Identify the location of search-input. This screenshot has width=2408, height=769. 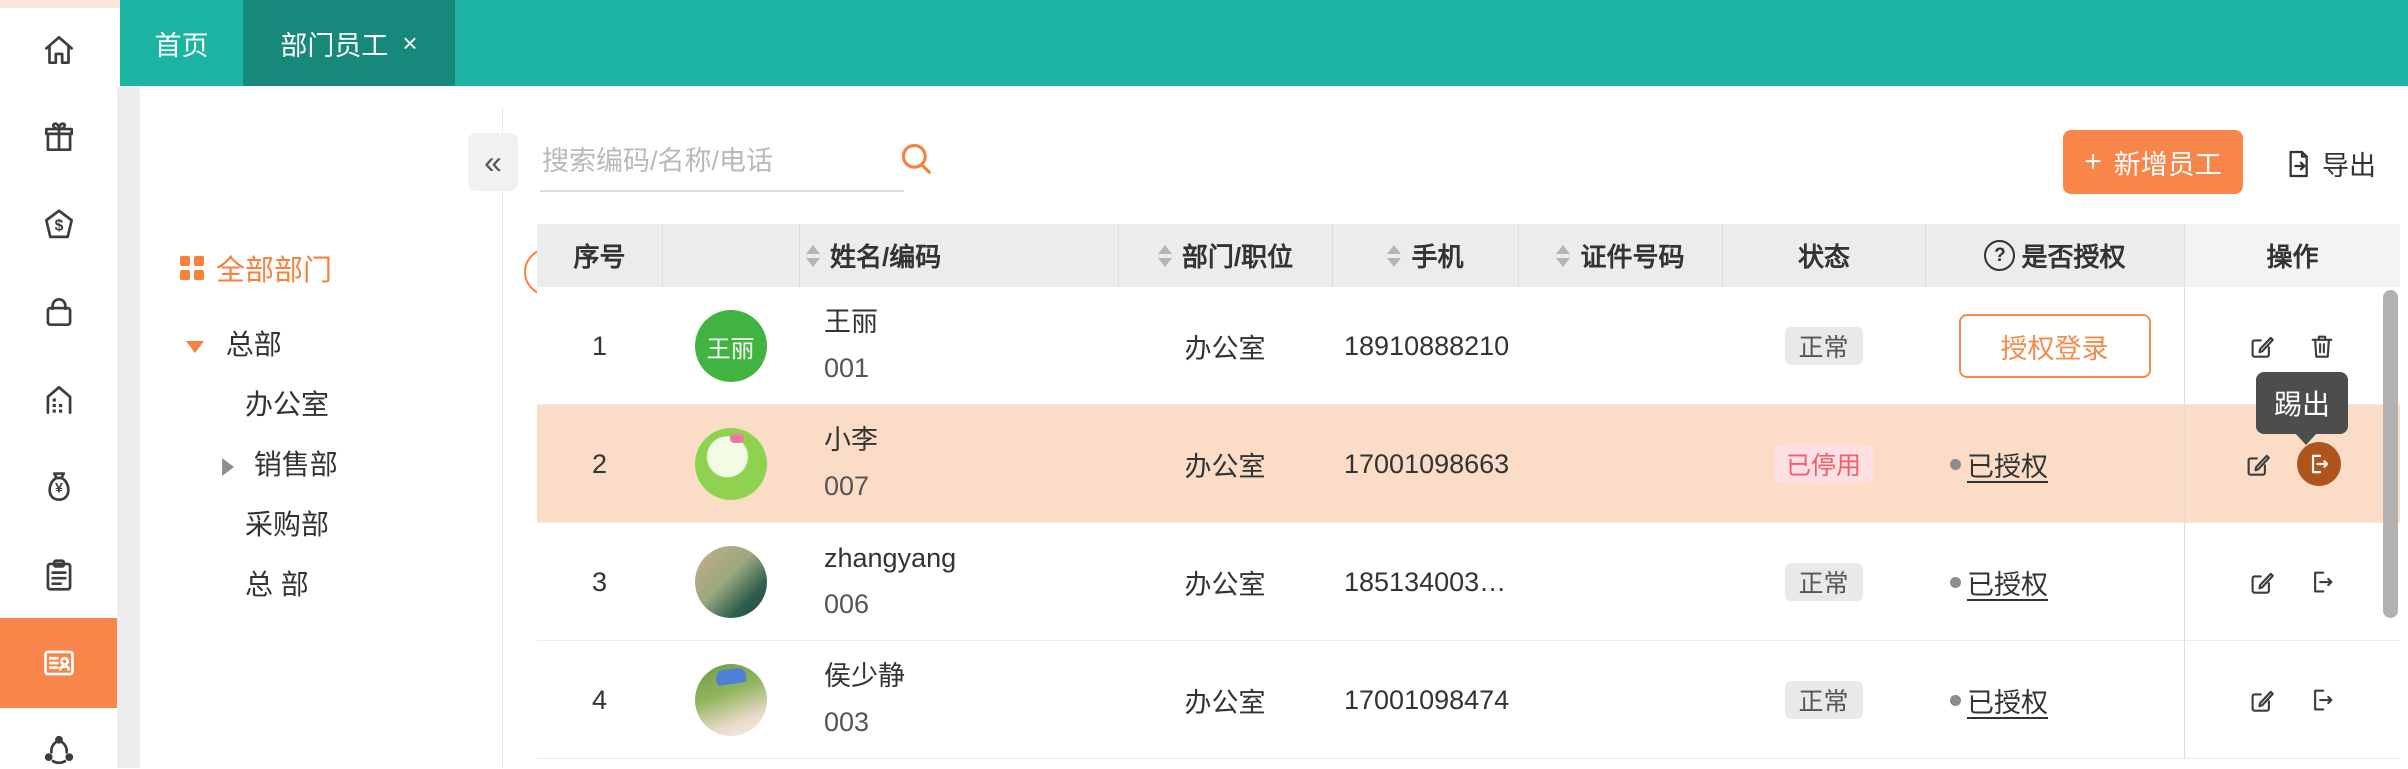
(722, 162).